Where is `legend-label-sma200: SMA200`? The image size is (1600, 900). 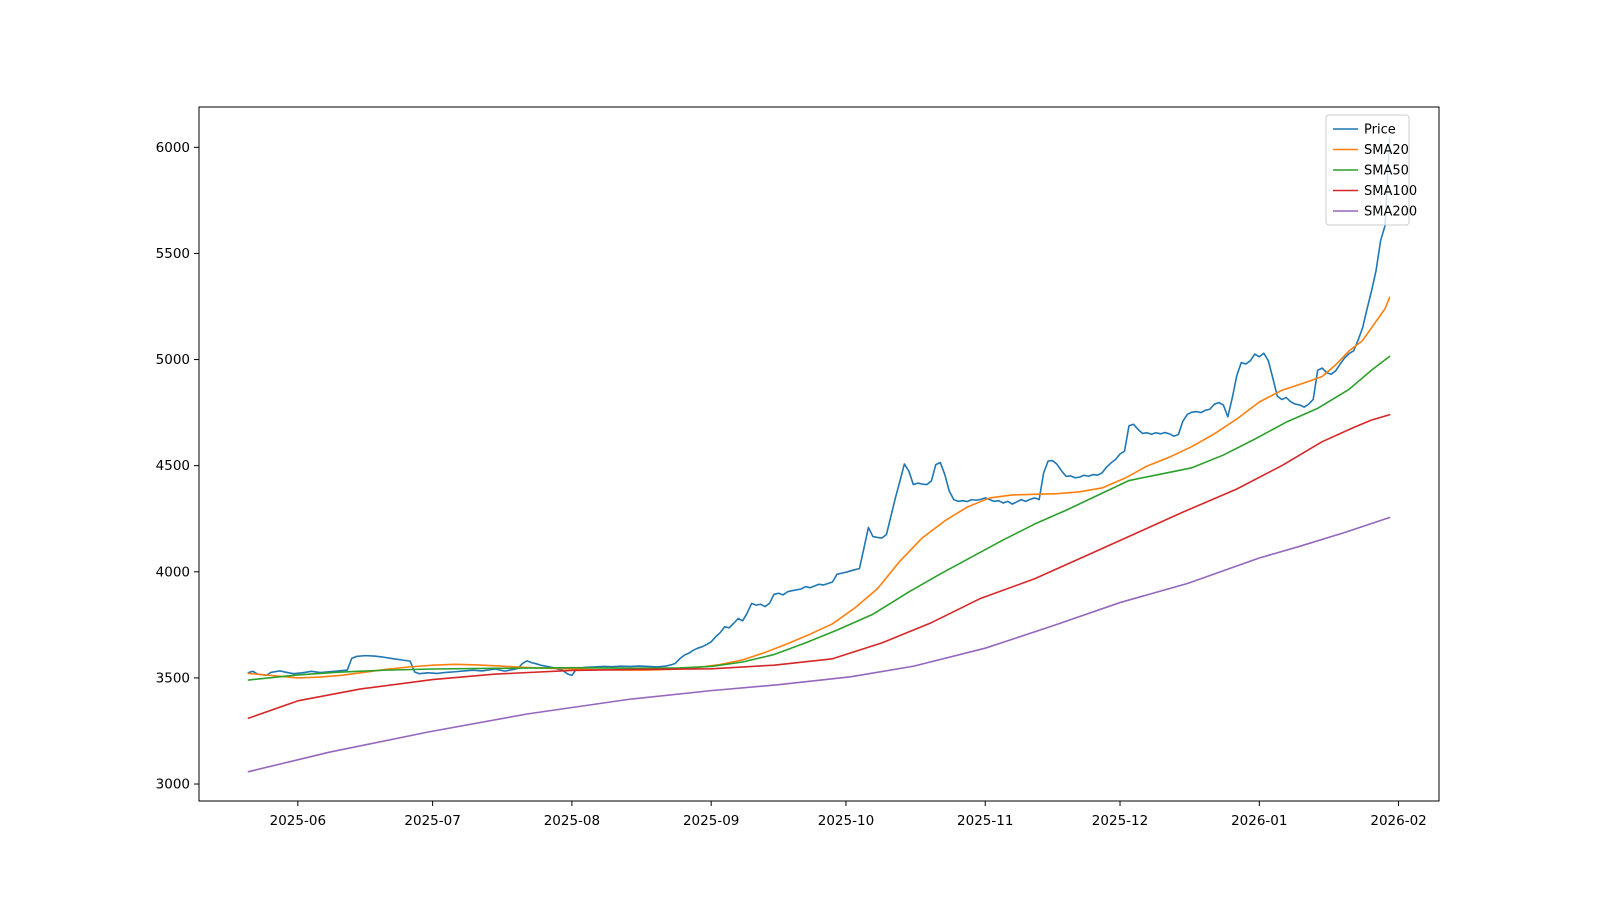
legend-label-sma200: SMA200 is located at coordinates (1390, 212).